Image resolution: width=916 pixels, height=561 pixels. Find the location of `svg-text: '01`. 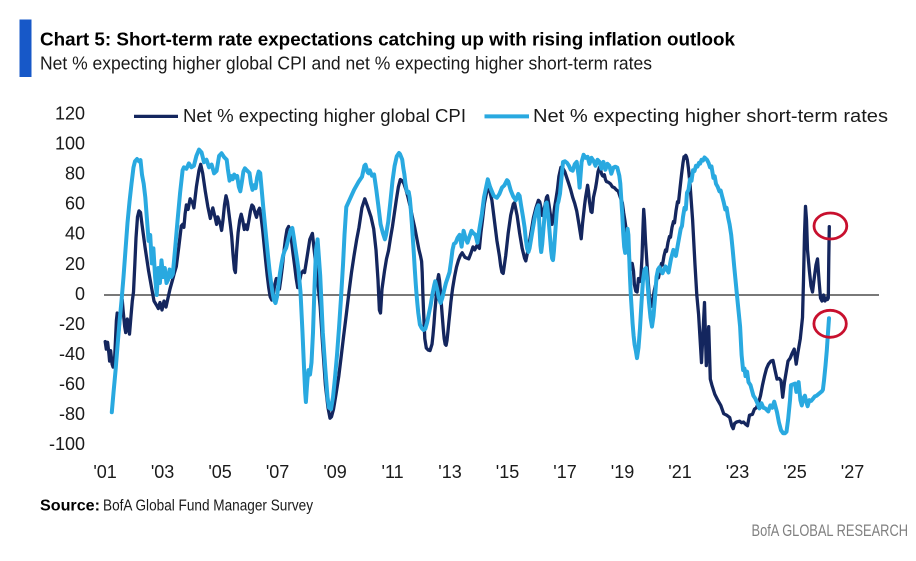

svg-text: '01 is located at coordinates (104, 472).